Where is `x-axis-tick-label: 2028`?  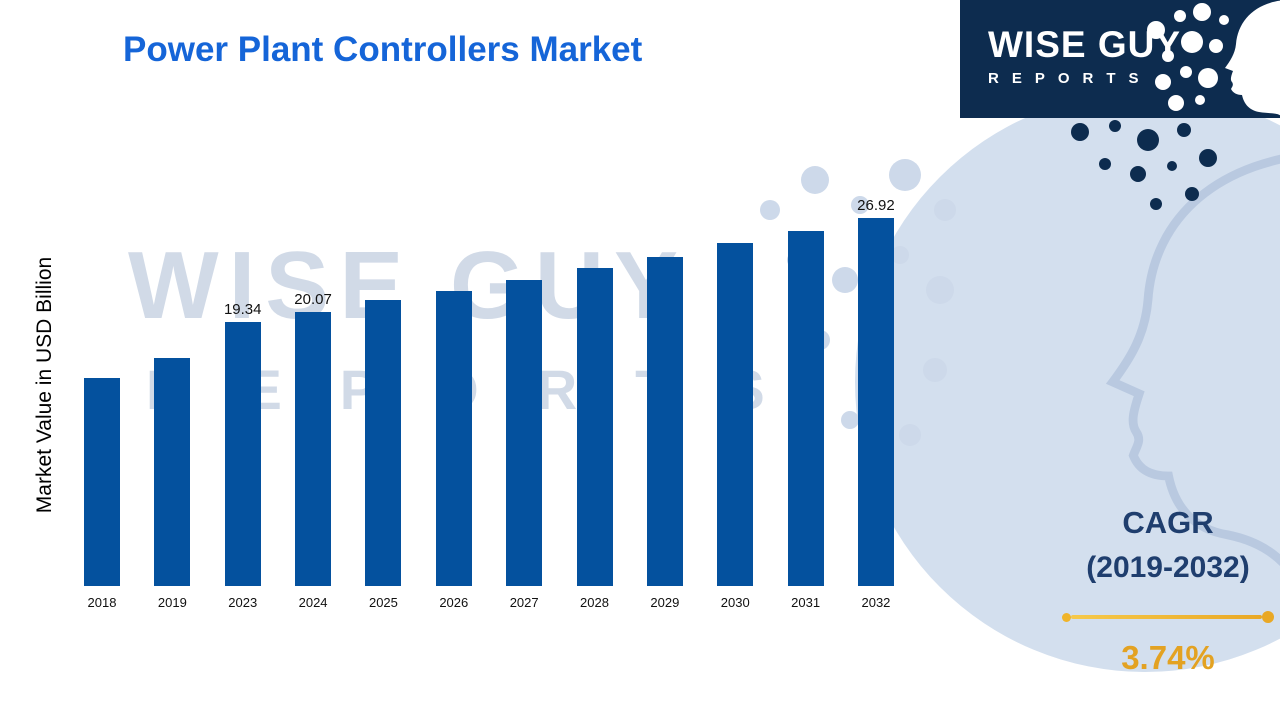
x-axis-tick-label: 2028 is located at coordinates (594, 602).